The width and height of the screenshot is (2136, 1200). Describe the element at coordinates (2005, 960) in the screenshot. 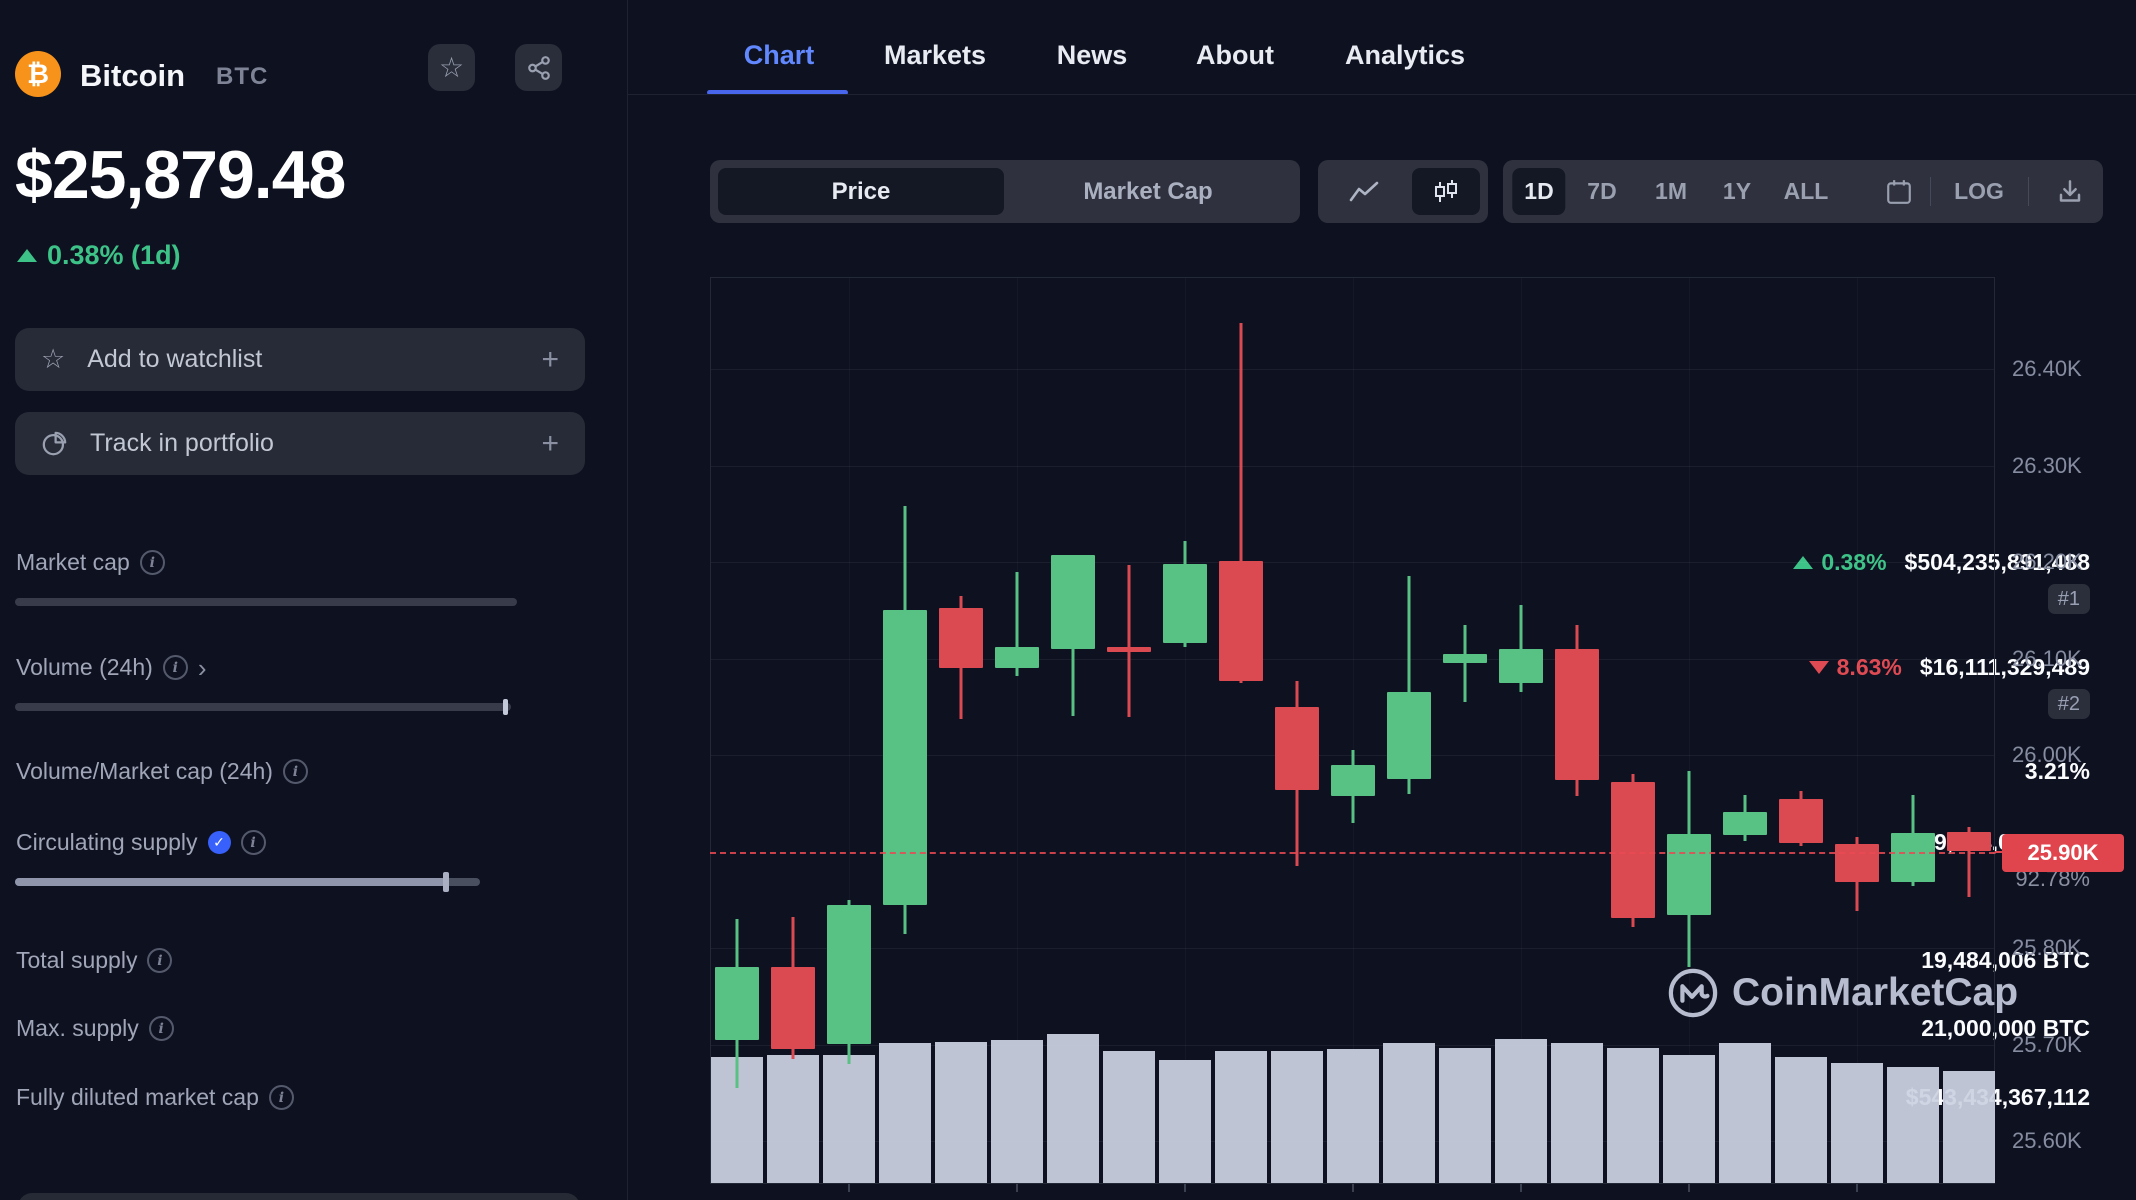

I see `stat-value: 19,484,006 BTC` at that location.